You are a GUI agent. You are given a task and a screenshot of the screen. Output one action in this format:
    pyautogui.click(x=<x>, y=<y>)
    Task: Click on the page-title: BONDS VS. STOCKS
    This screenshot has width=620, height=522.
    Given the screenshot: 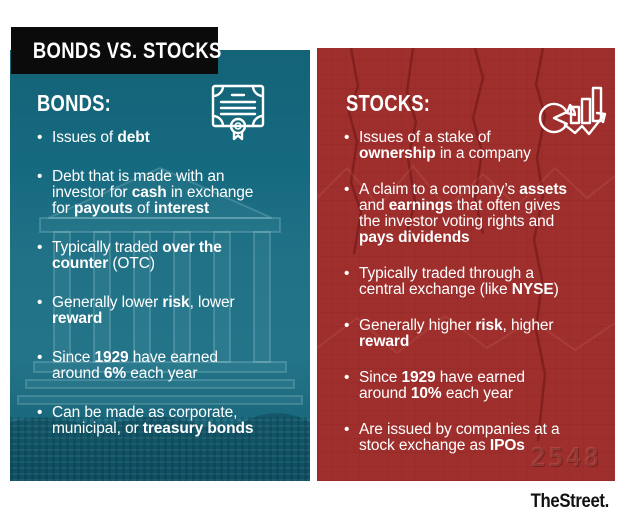 What is the action you would take?
    pyautogui.click(x=127, y=50)
    